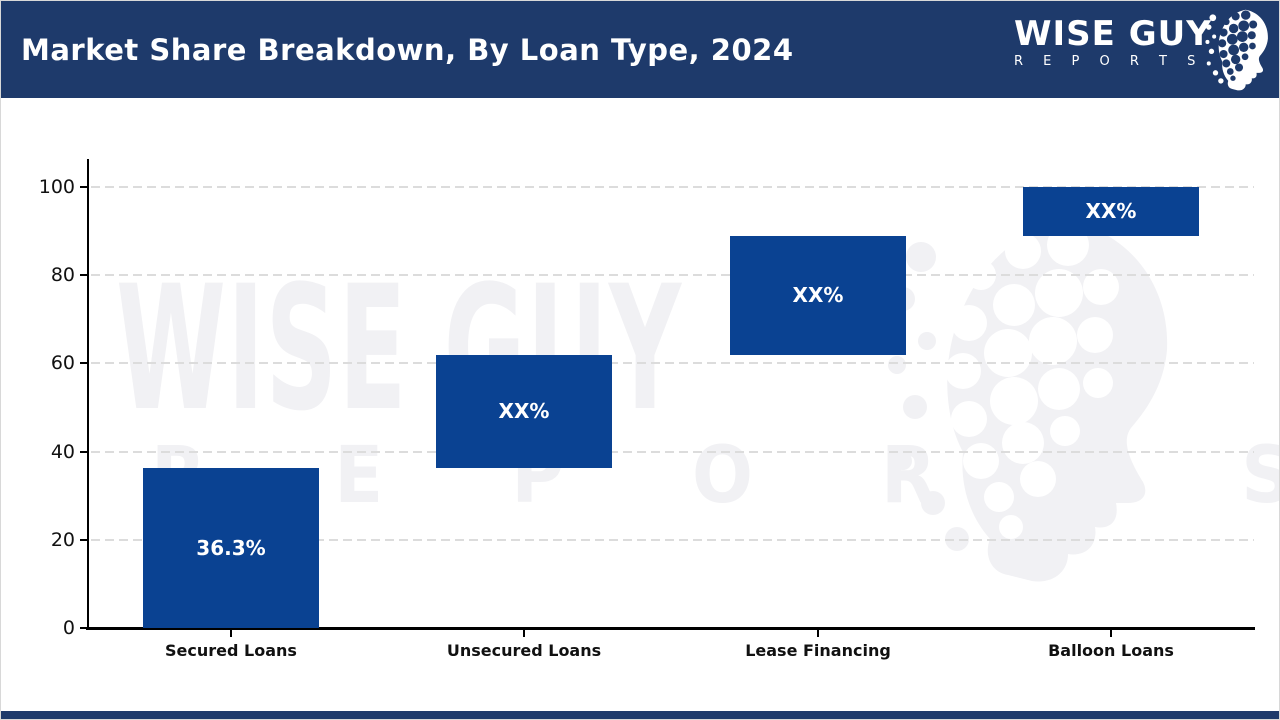 Image resolution: width=1280 pixels, height=720 pixels. Describe the element at coordinates (62, 539) in the screenshot. I see `y-axis-tick-label: 20` at that location.